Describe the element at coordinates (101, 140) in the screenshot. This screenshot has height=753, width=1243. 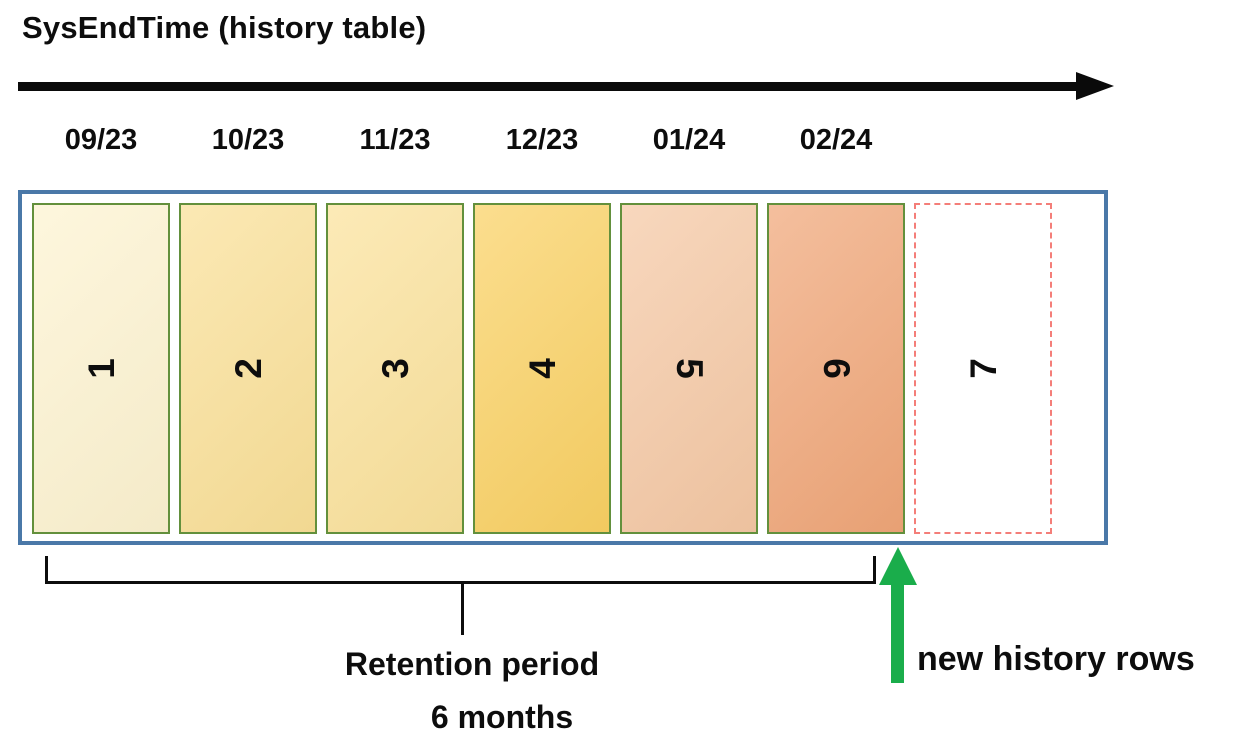
I see `month-label-09-23: 09/23` at that location.